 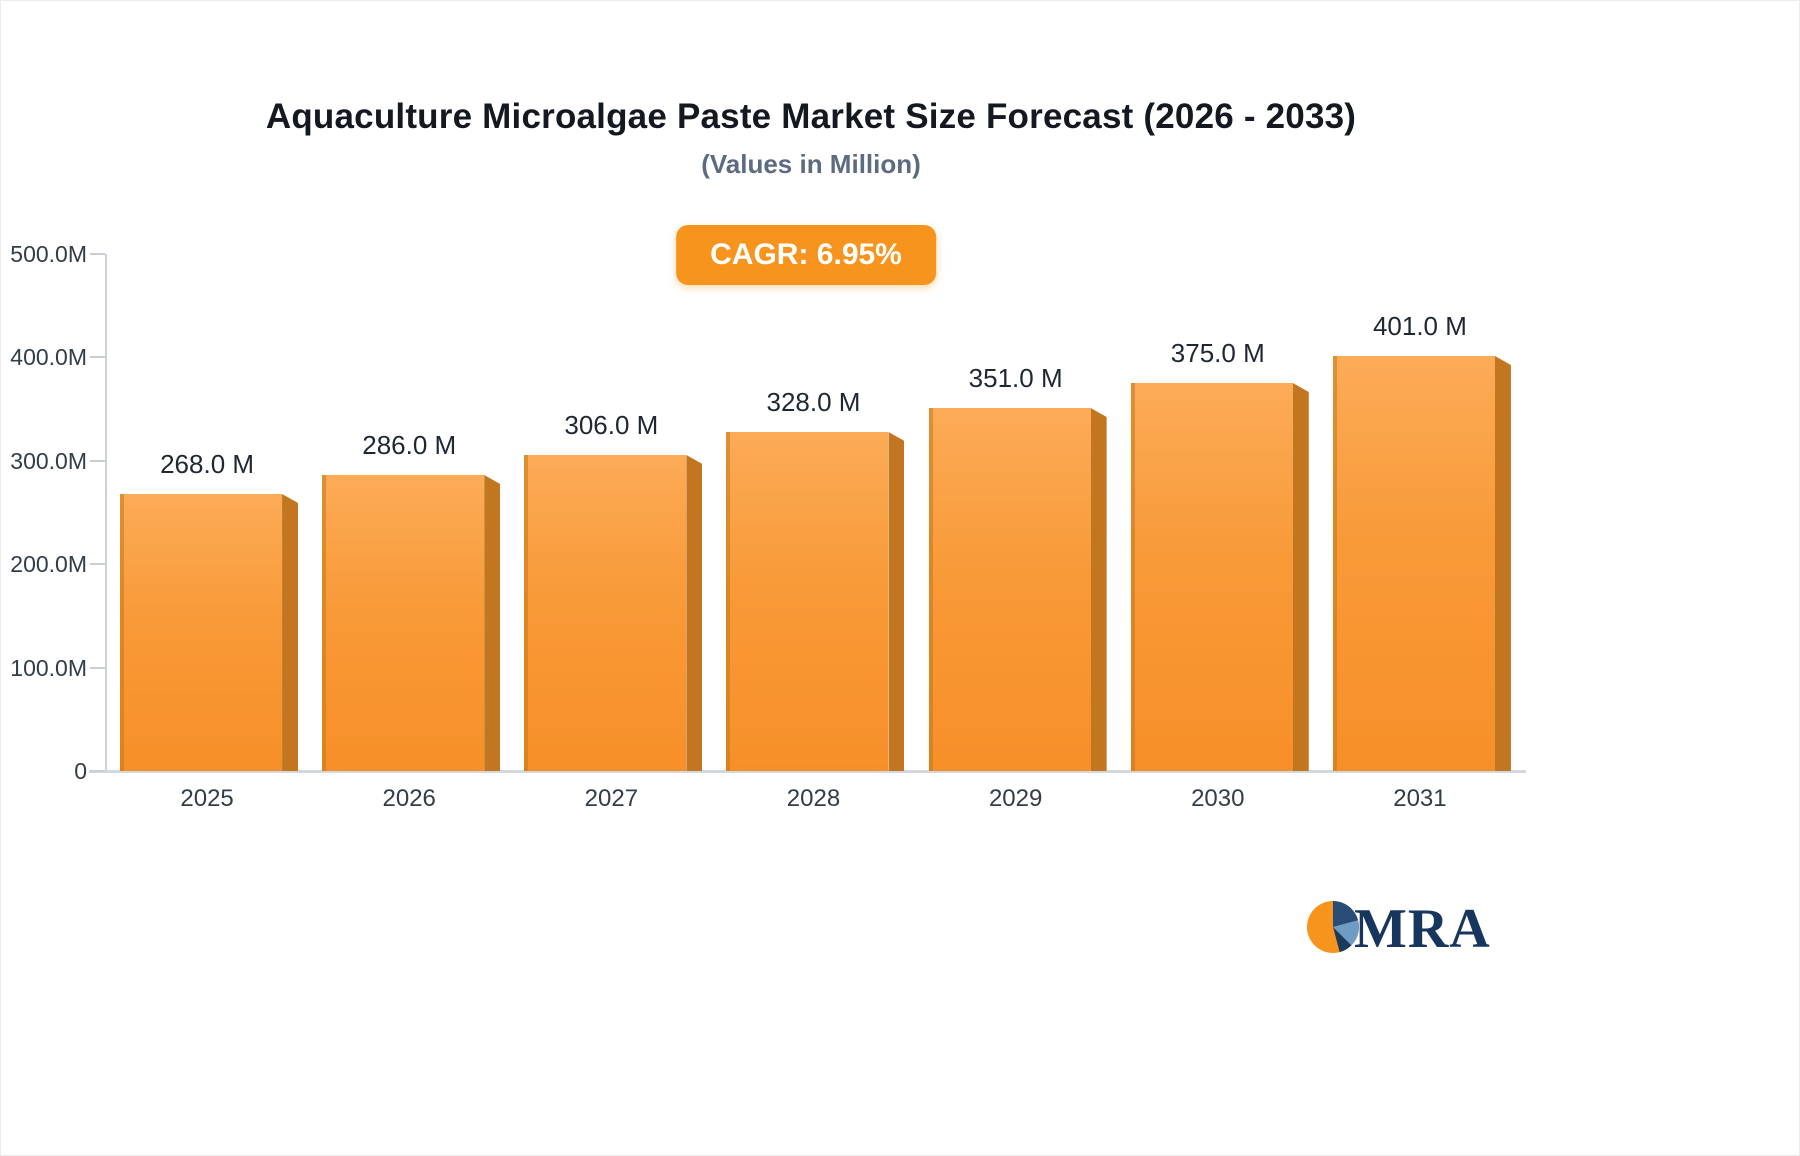 I want to click on bar-2031, so click(x=1413, y=563).